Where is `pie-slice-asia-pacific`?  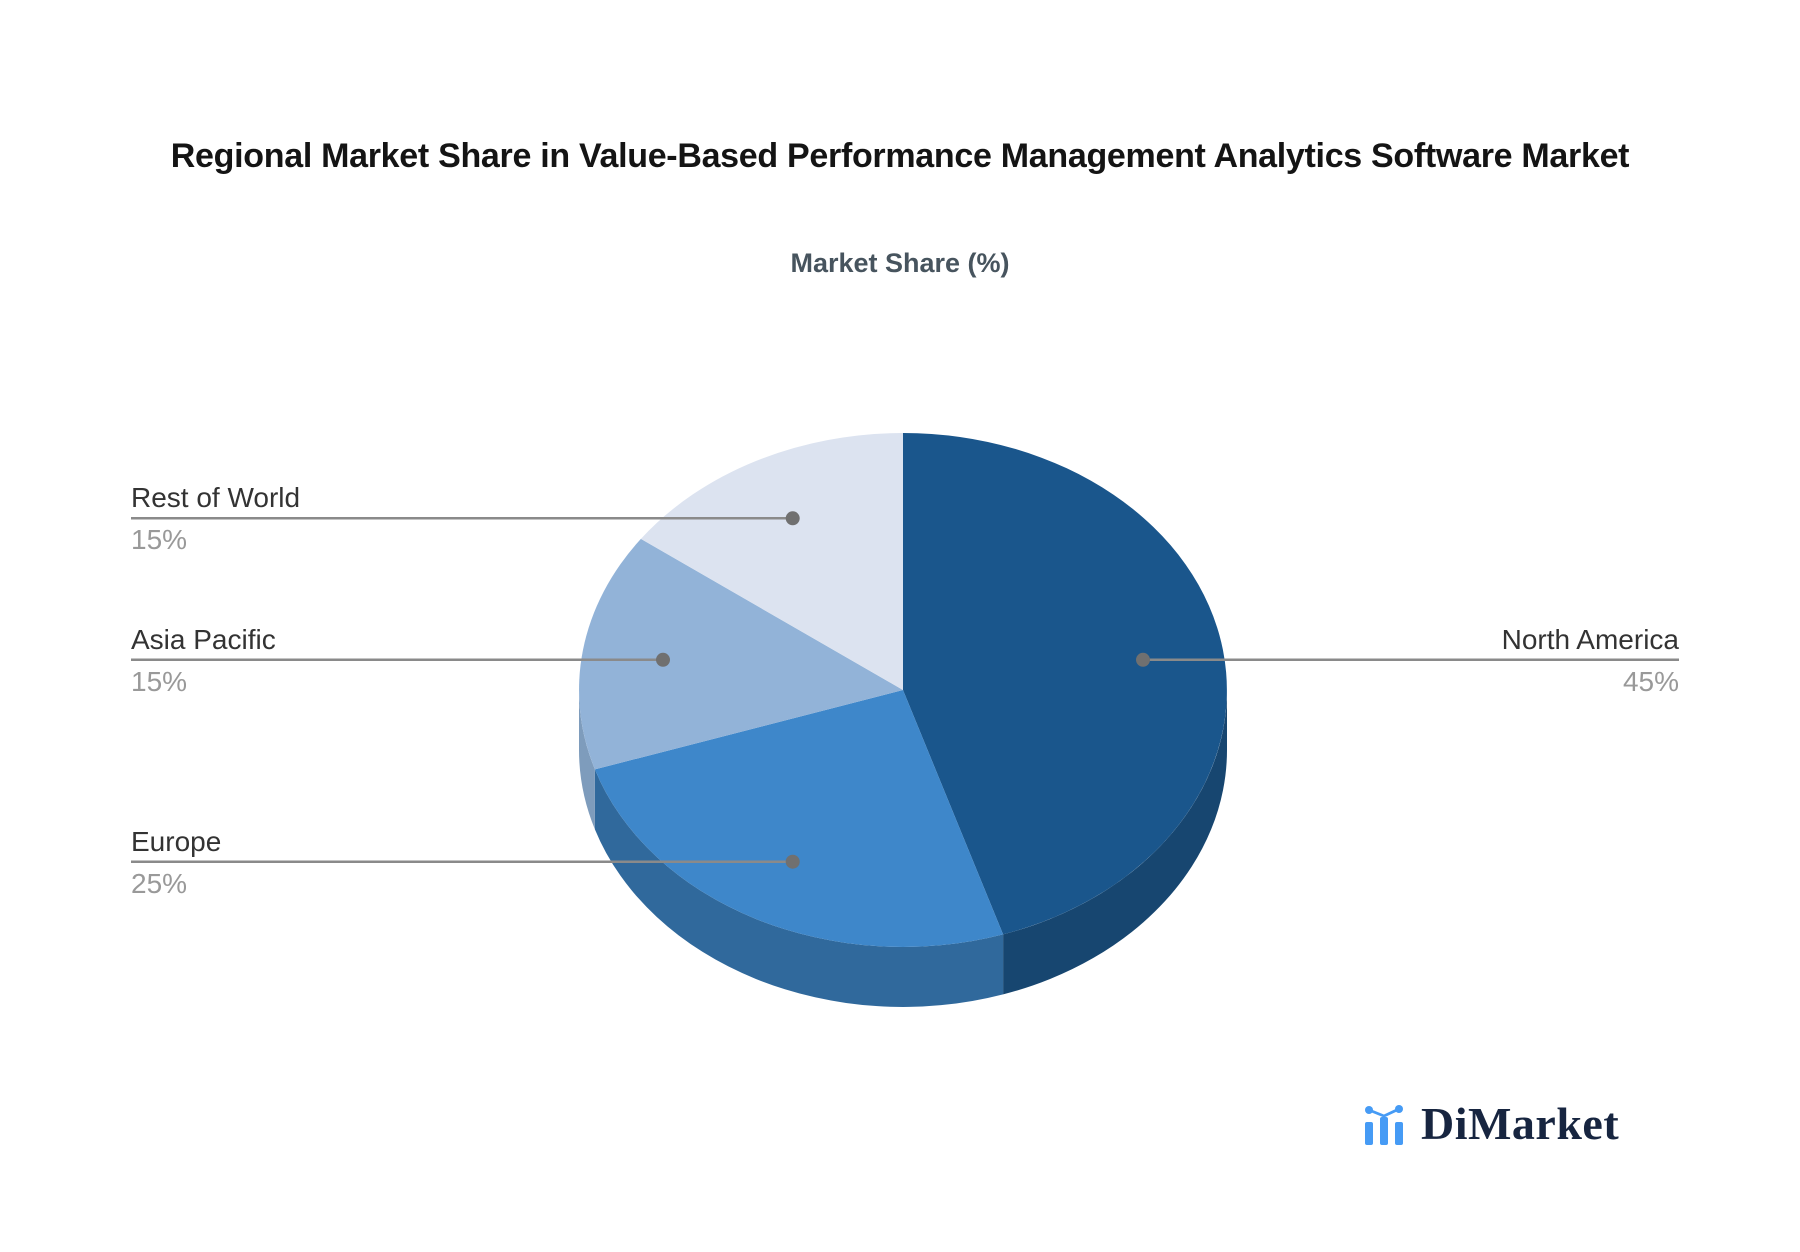 pie-slice-asia-pacific is located at coordinates (741, 654).